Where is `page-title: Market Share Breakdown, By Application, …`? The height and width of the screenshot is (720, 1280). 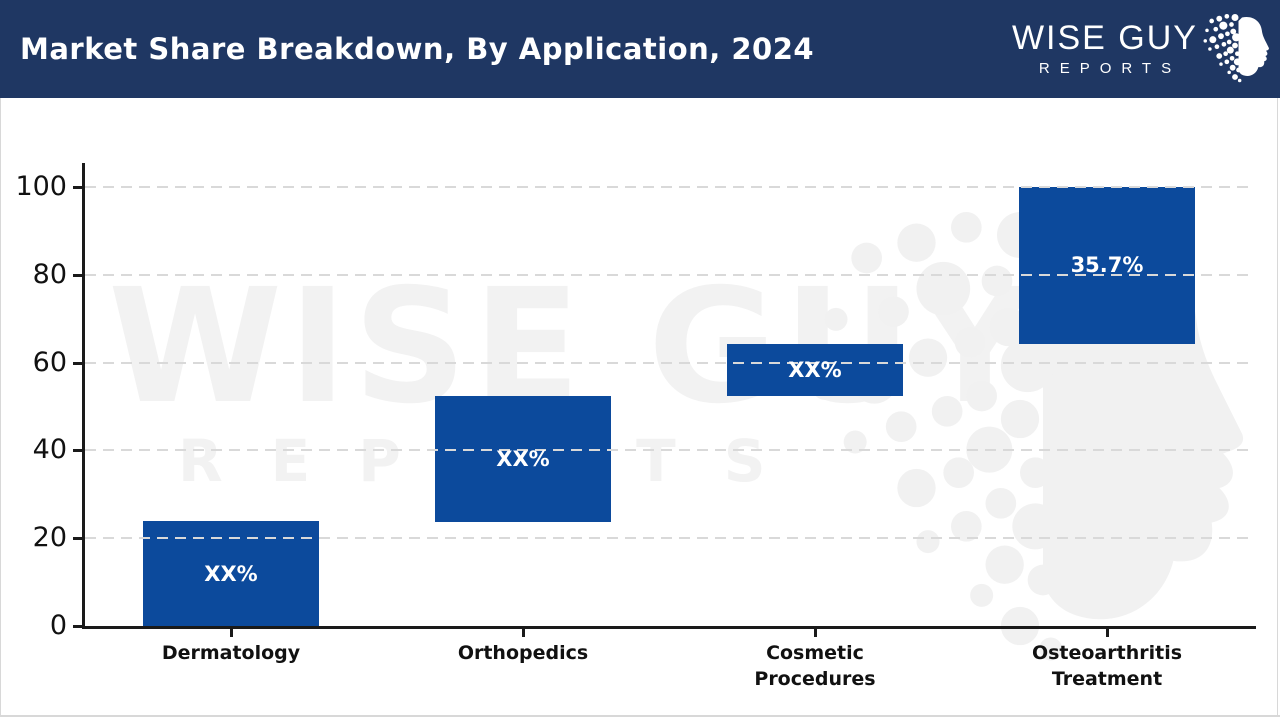 page-title: Market Share Breakdown, By Application, … is located at coordinates (417, 49).